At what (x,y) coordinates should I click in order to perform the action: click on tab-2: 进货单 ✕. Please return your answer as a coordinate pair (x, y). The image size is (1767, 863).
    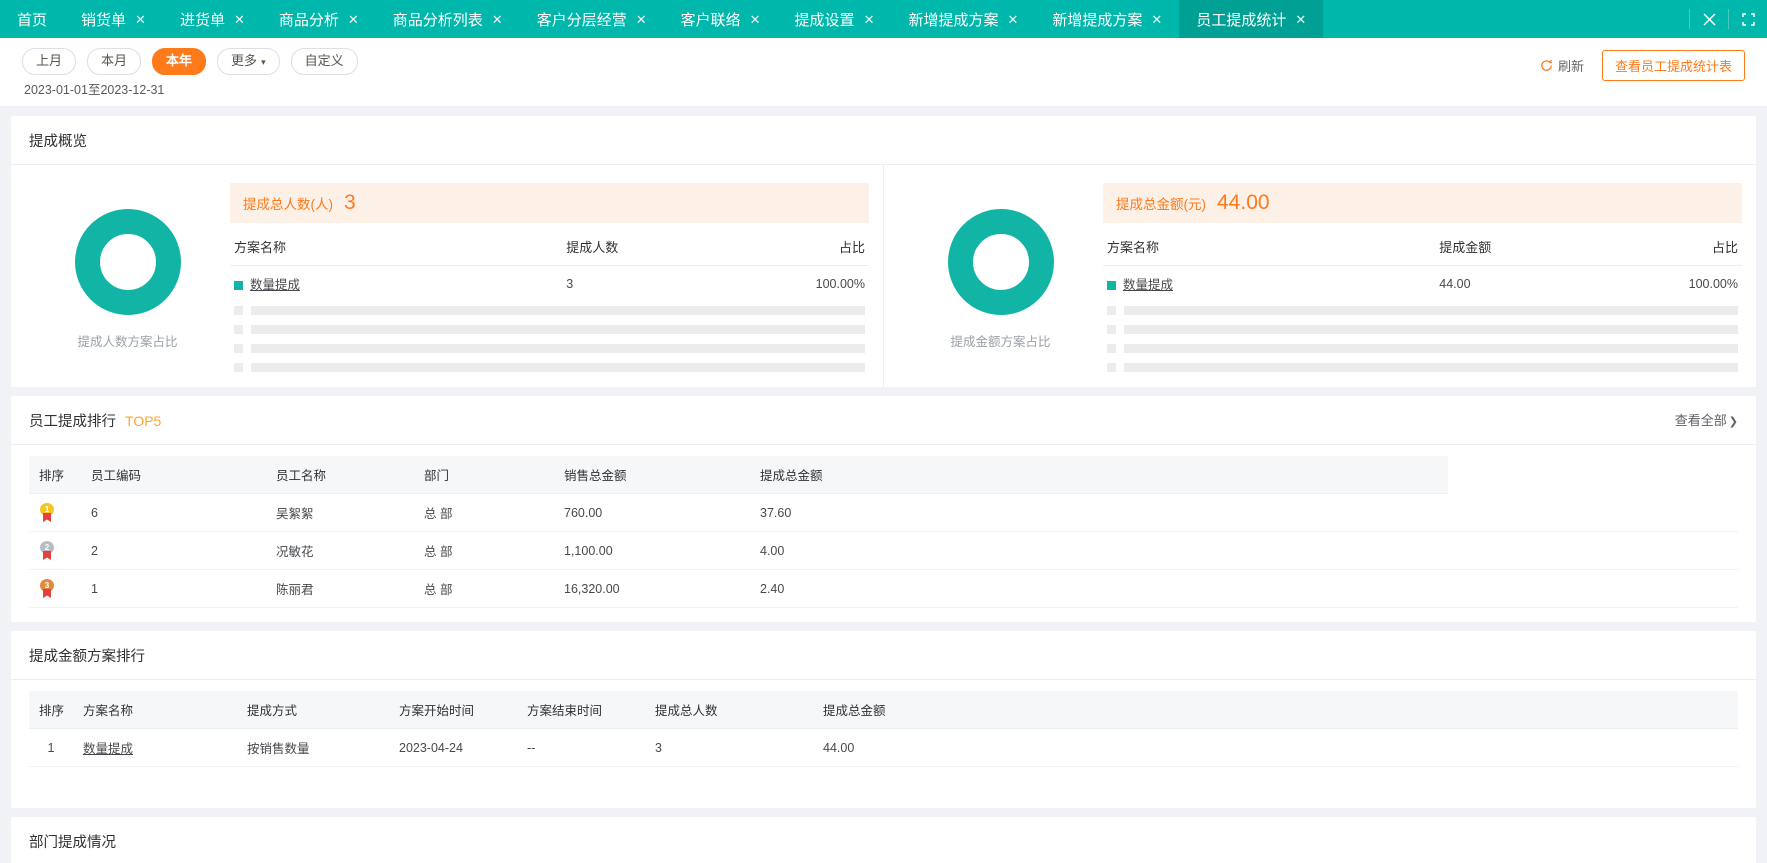
    Looking at the image, I should click on (212, 19).